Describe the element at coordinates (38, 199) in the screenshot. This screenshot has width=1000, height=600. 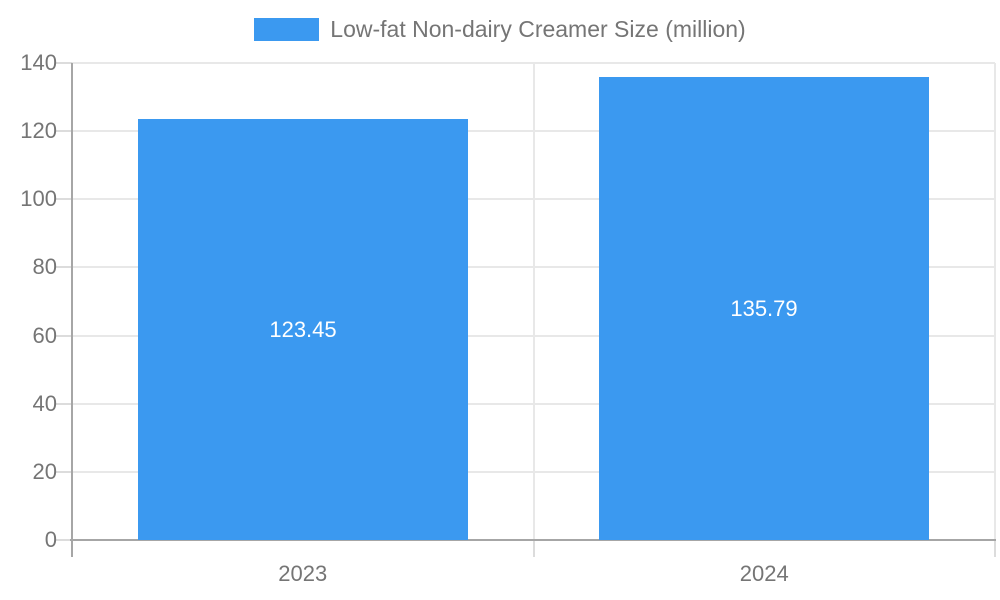
I see `y-tick-label: 100` at that location.